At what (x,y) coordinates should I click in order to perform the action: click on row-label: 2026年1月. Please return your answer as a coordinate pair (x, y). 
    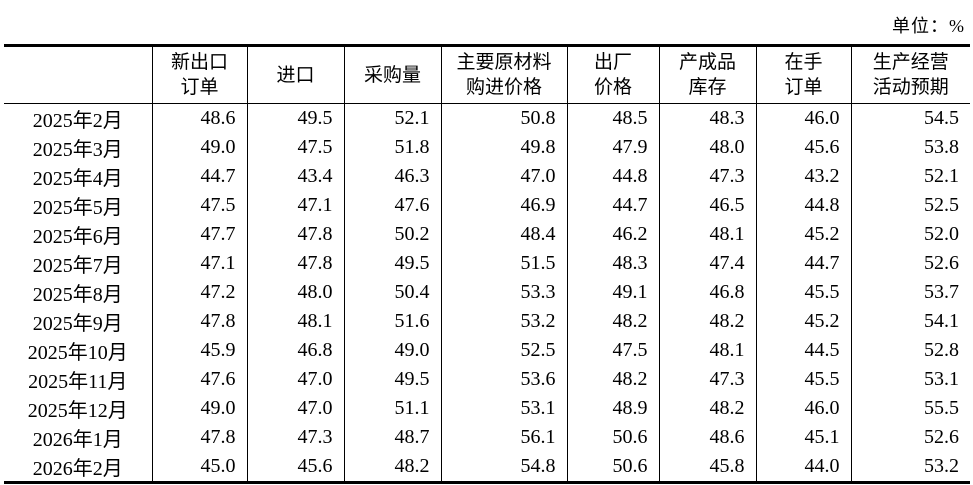
    Looking at the image, I should click on (77, 440).